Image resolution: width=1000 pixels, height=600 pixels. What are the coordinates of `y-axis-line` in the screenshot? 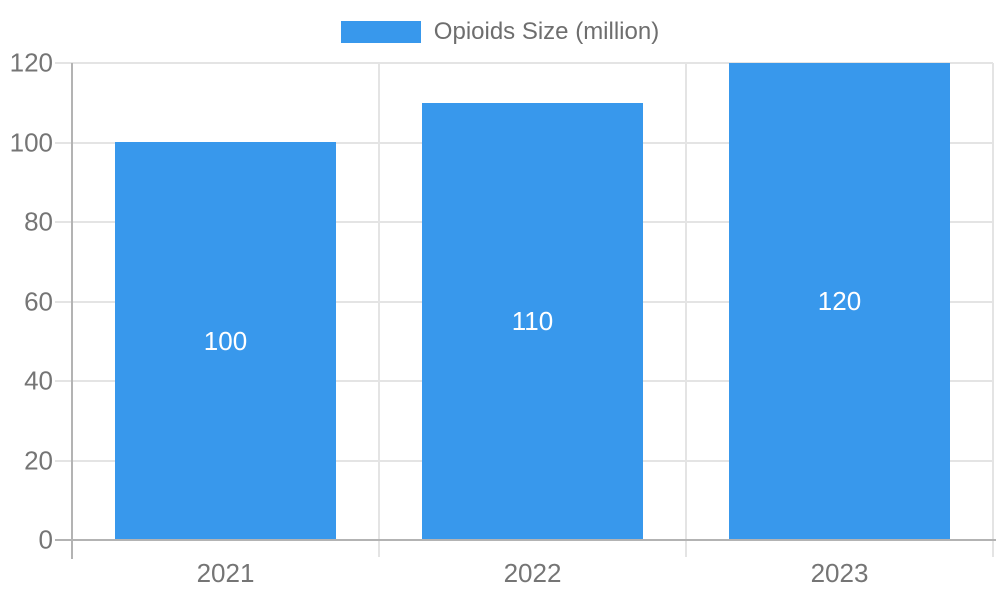 It's located at (72, 311).